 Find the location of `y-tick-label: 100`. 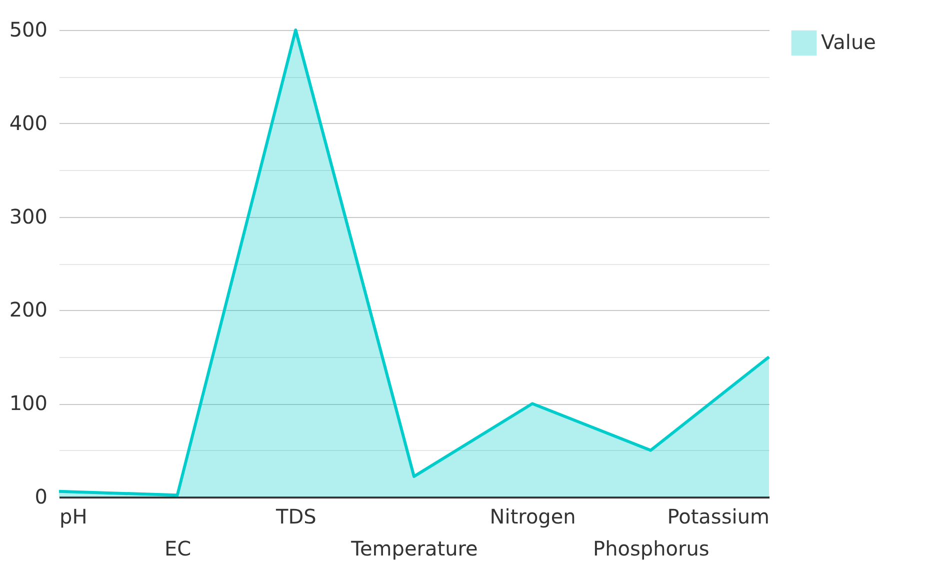

y-tick-label: 100 is located at coordinates (28, 403).